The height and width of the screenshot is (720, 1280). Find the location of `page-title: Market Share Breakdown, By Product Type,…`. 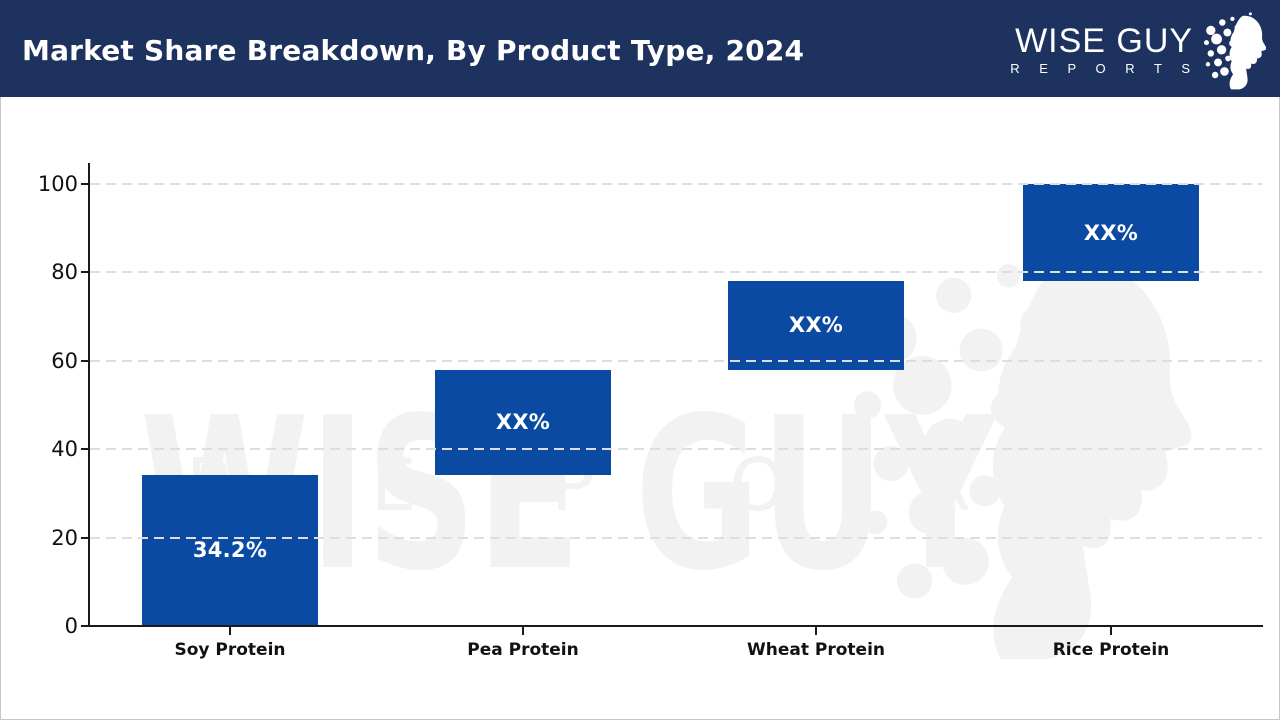

page-title: Market Share Breakdown, By Product Type,… is located at coordinates (413, 50).